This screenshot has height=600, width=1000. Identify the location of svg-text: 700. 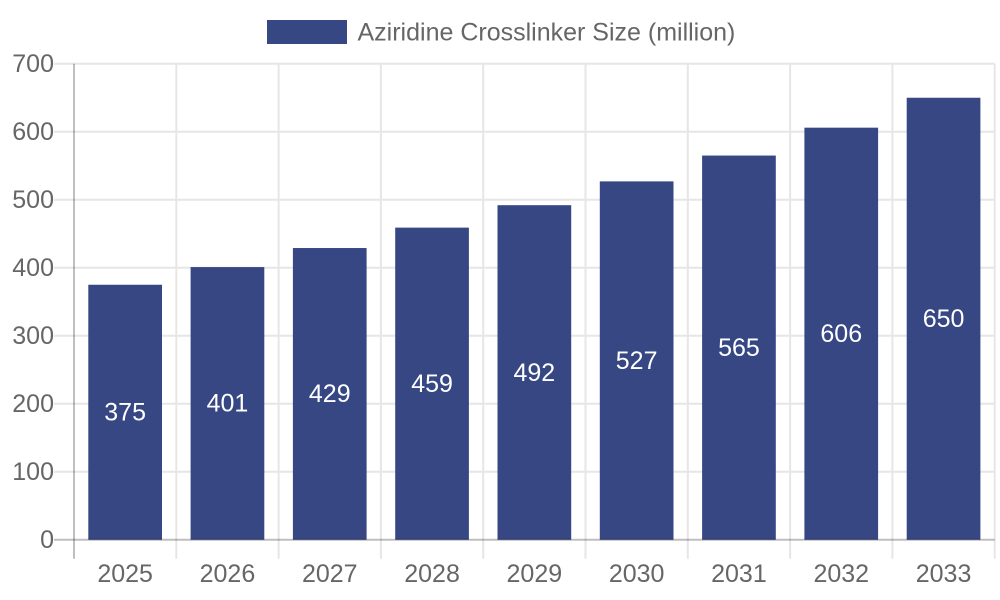
(33, 64).